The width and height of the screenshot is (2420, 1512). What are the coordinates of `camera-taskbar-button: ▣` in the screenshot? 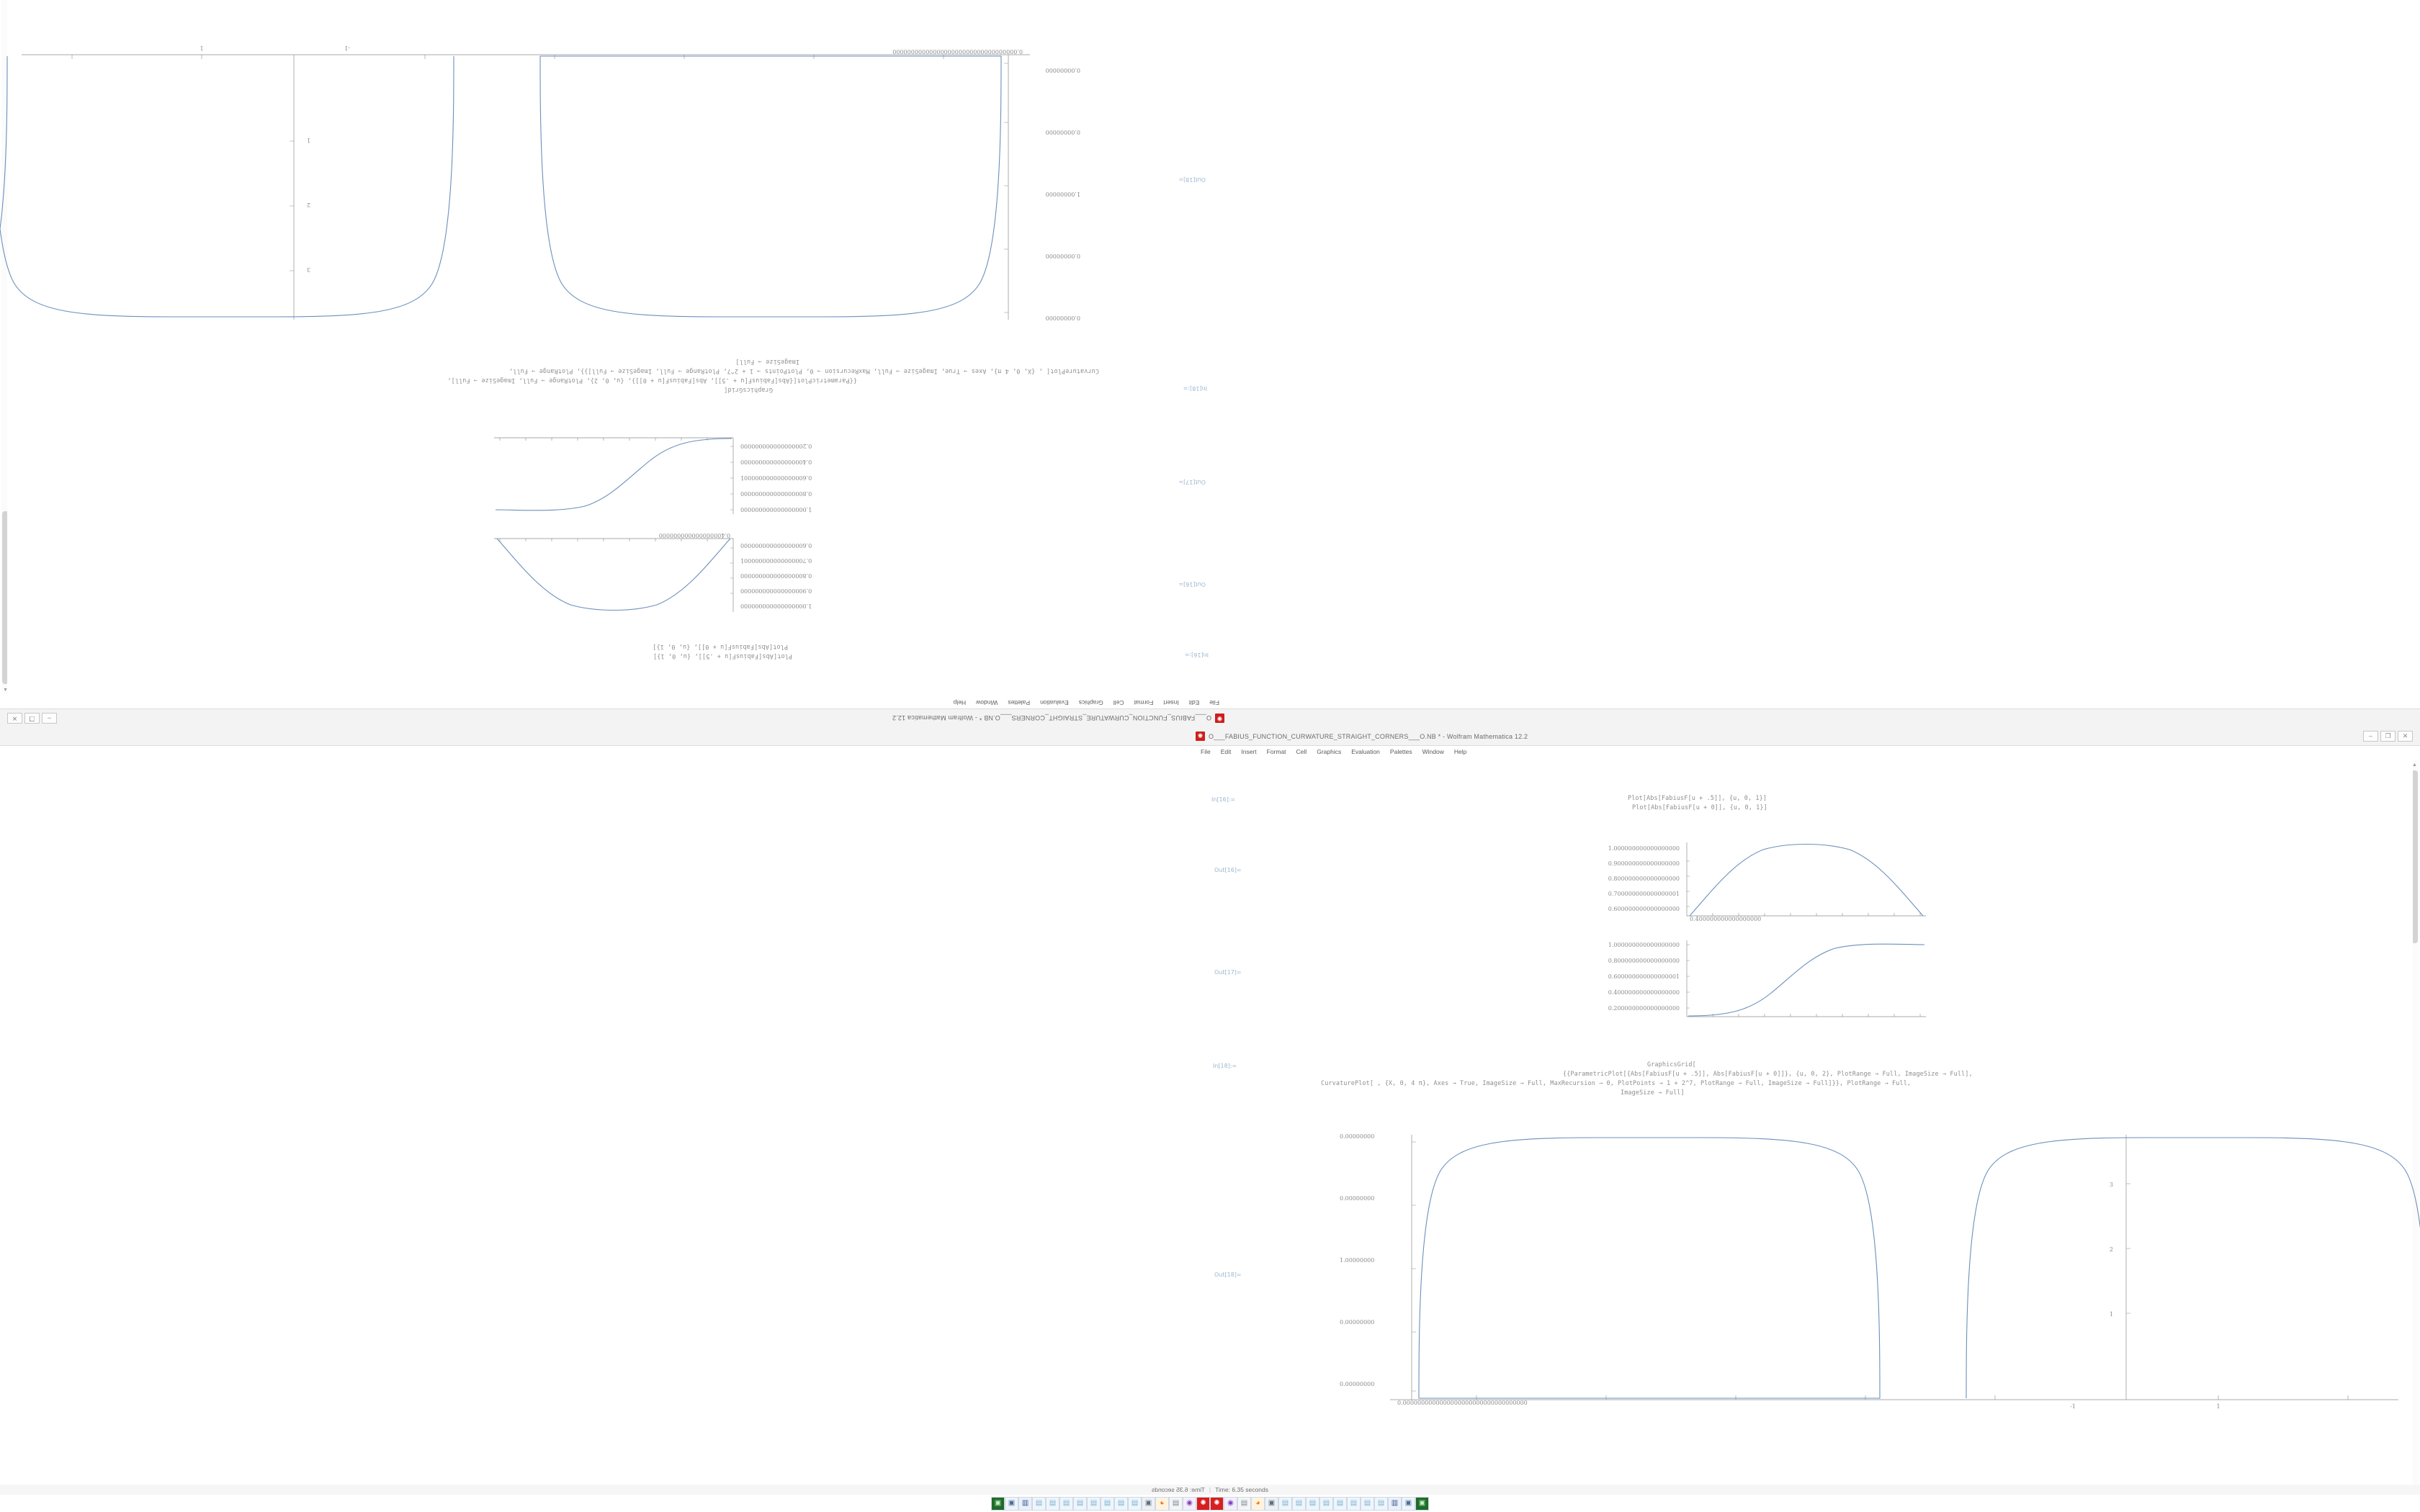 It's located at (1271, 1503).